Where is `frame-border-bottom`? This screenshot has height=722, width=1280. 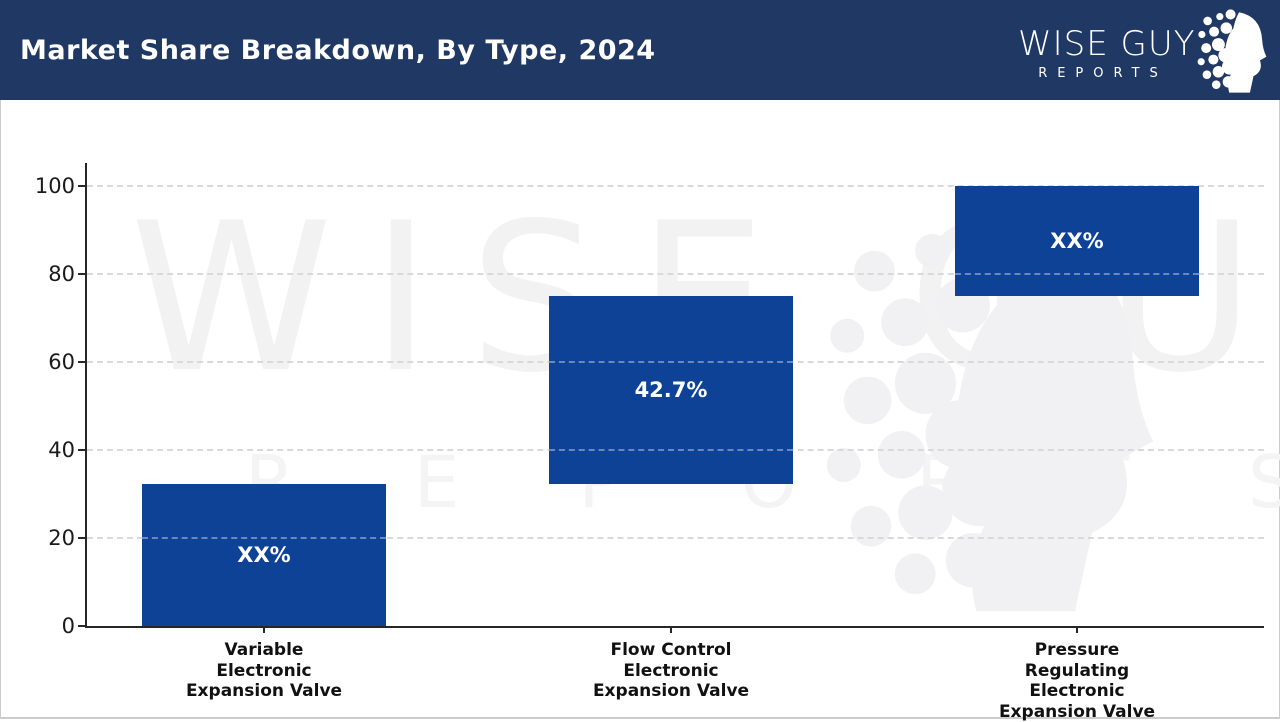 frame-border-bottom is located at coordinates (640, 718).